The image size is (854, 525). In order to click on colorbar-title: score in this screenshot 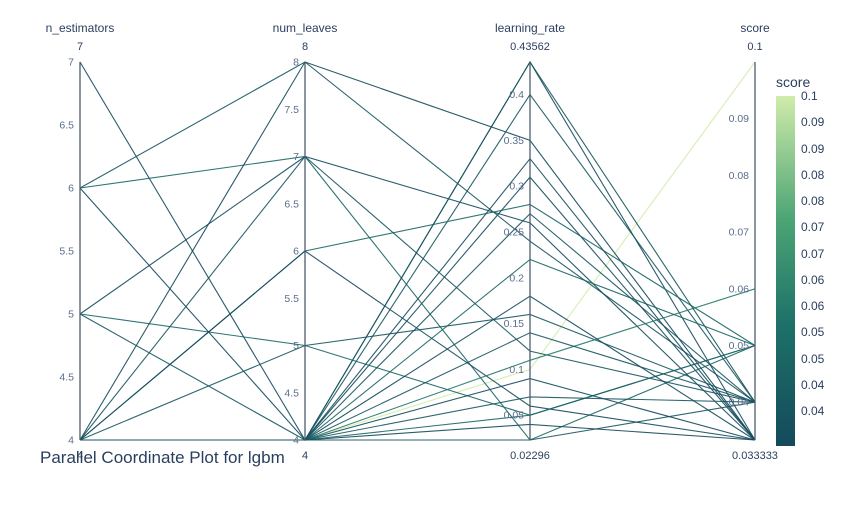, I will do `click(793, 82)`.